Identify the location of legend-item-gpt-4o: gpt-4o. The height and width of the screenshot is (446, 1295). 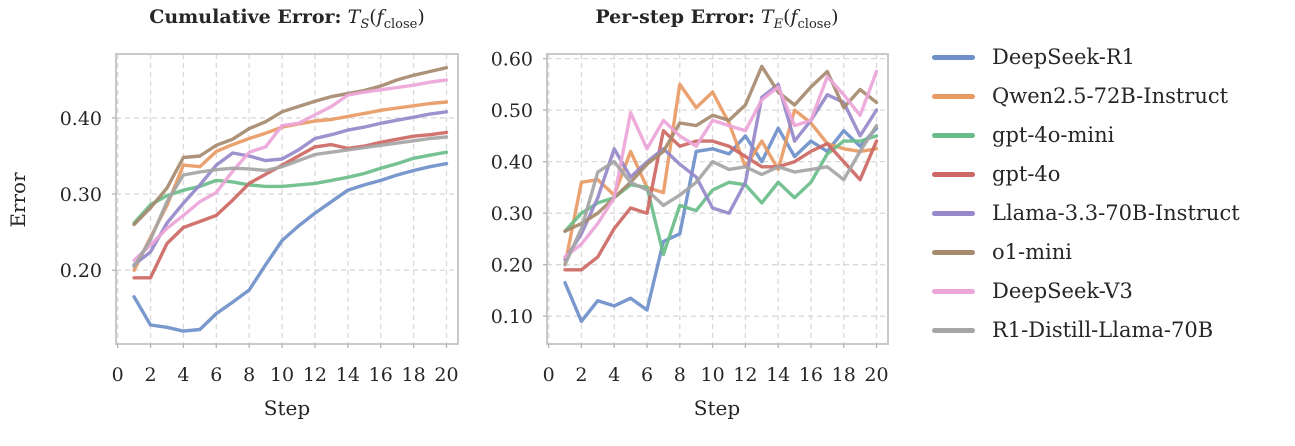
(1086, 174).